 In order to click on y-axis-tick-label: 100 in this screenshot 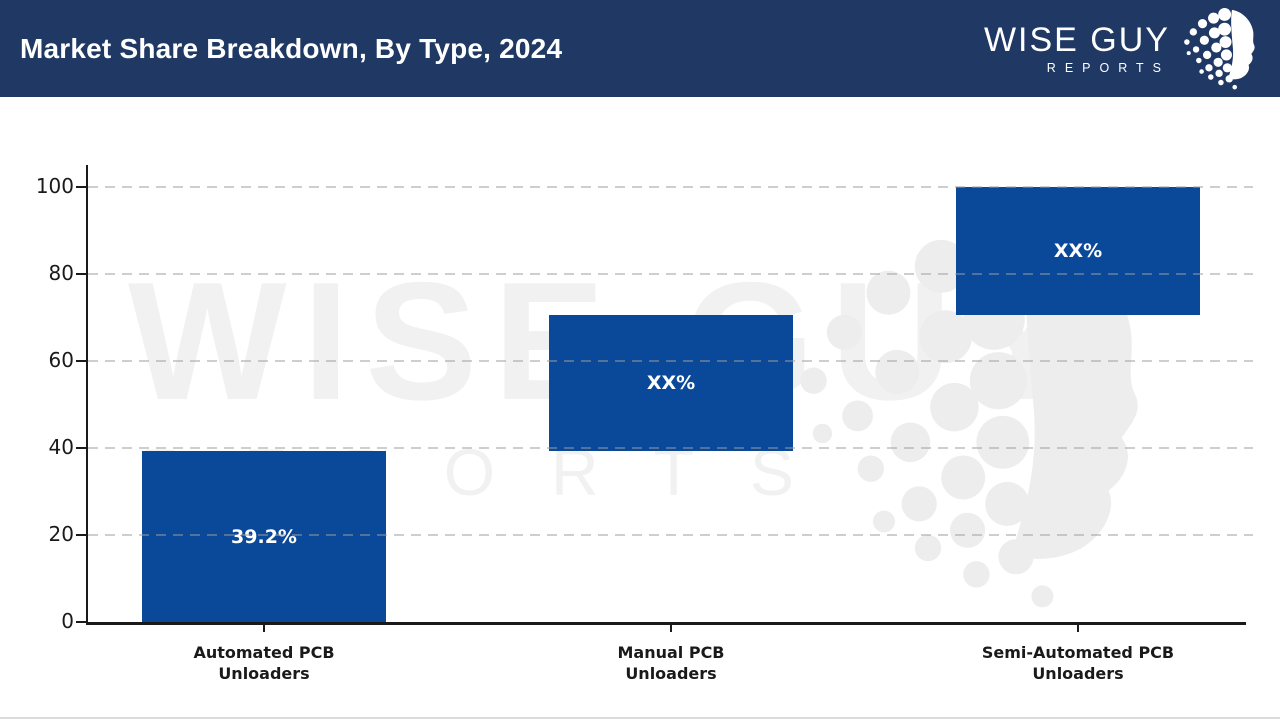, I will do `click(54, 186)`.